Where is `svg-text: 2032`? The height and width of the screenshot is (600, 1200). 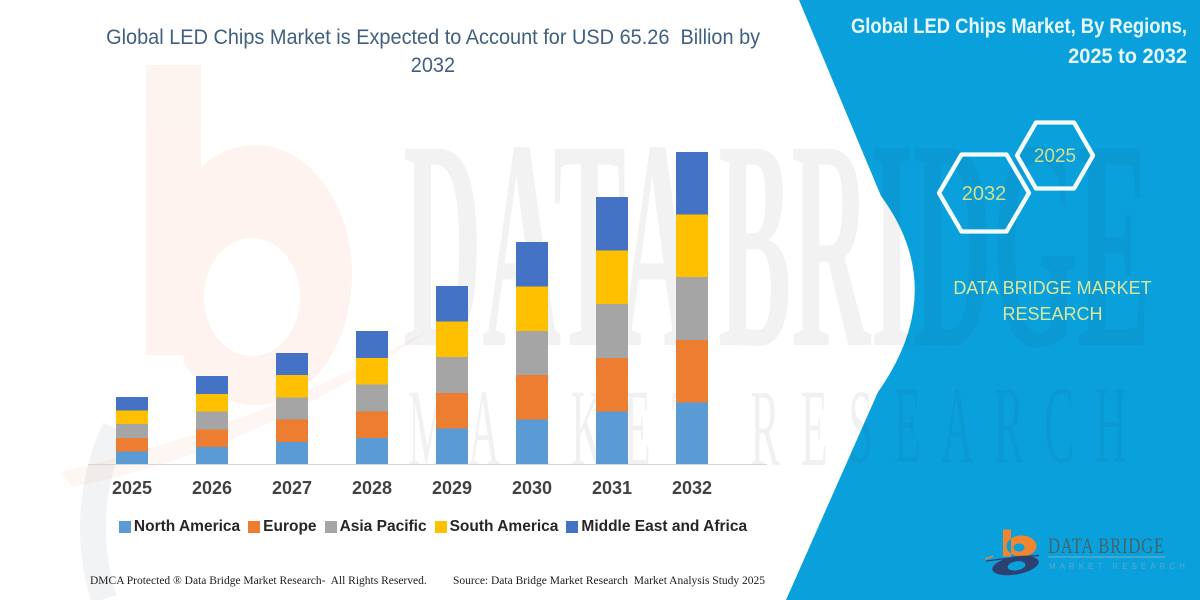
svg-text: 2032 is located at coordinates (984, 194).